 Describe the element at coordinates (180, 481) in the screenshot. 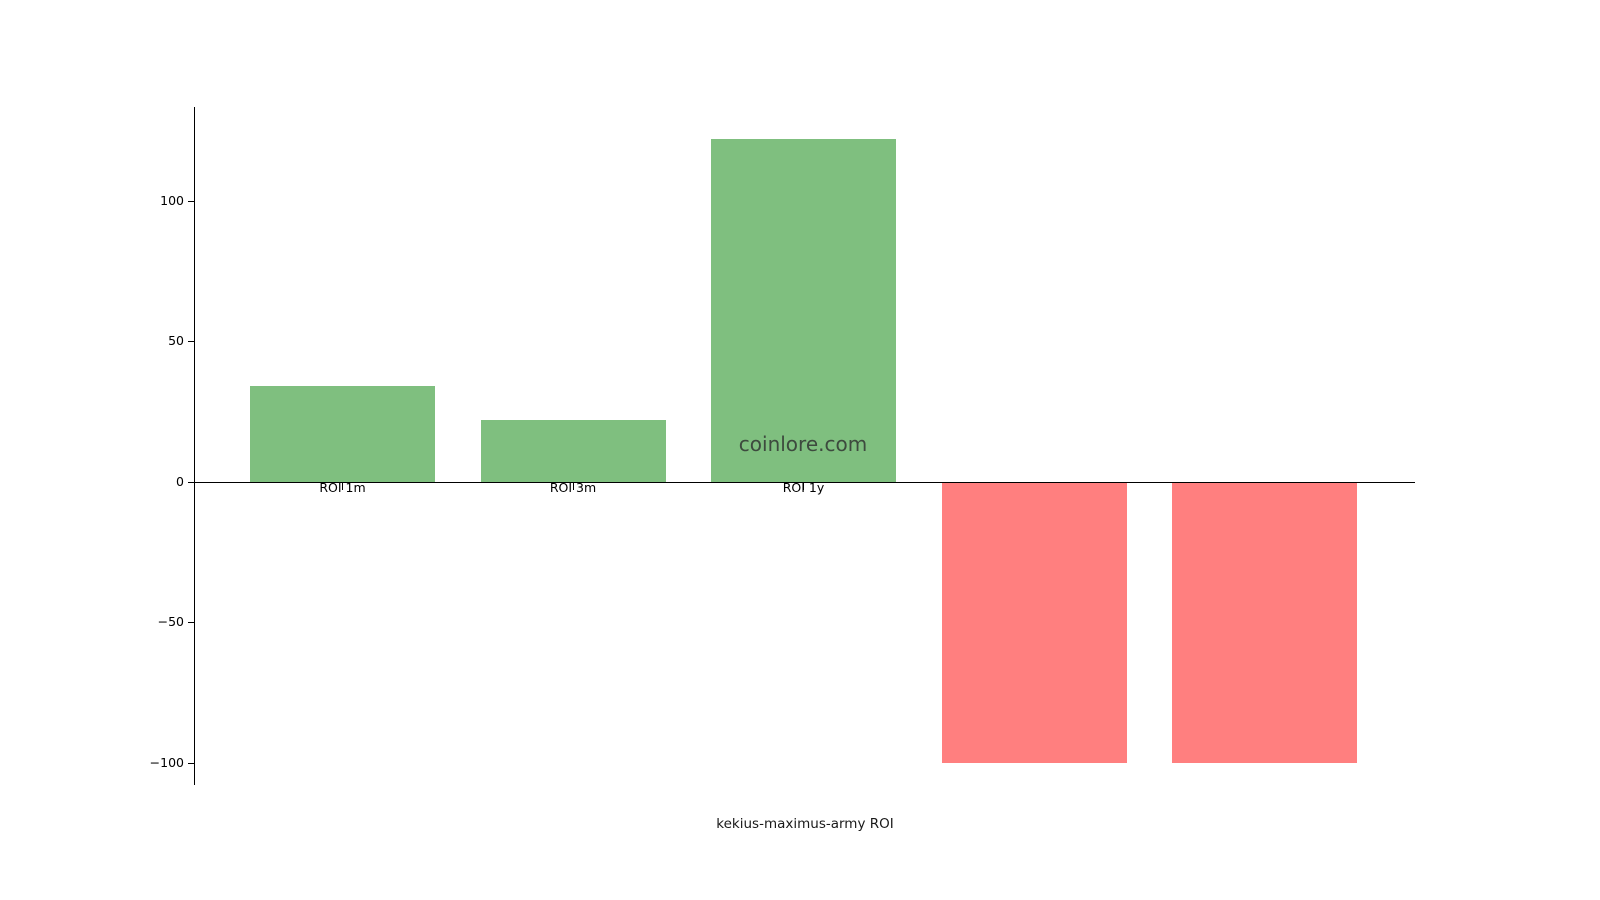

I see `y-tick-label: 0` at that location.